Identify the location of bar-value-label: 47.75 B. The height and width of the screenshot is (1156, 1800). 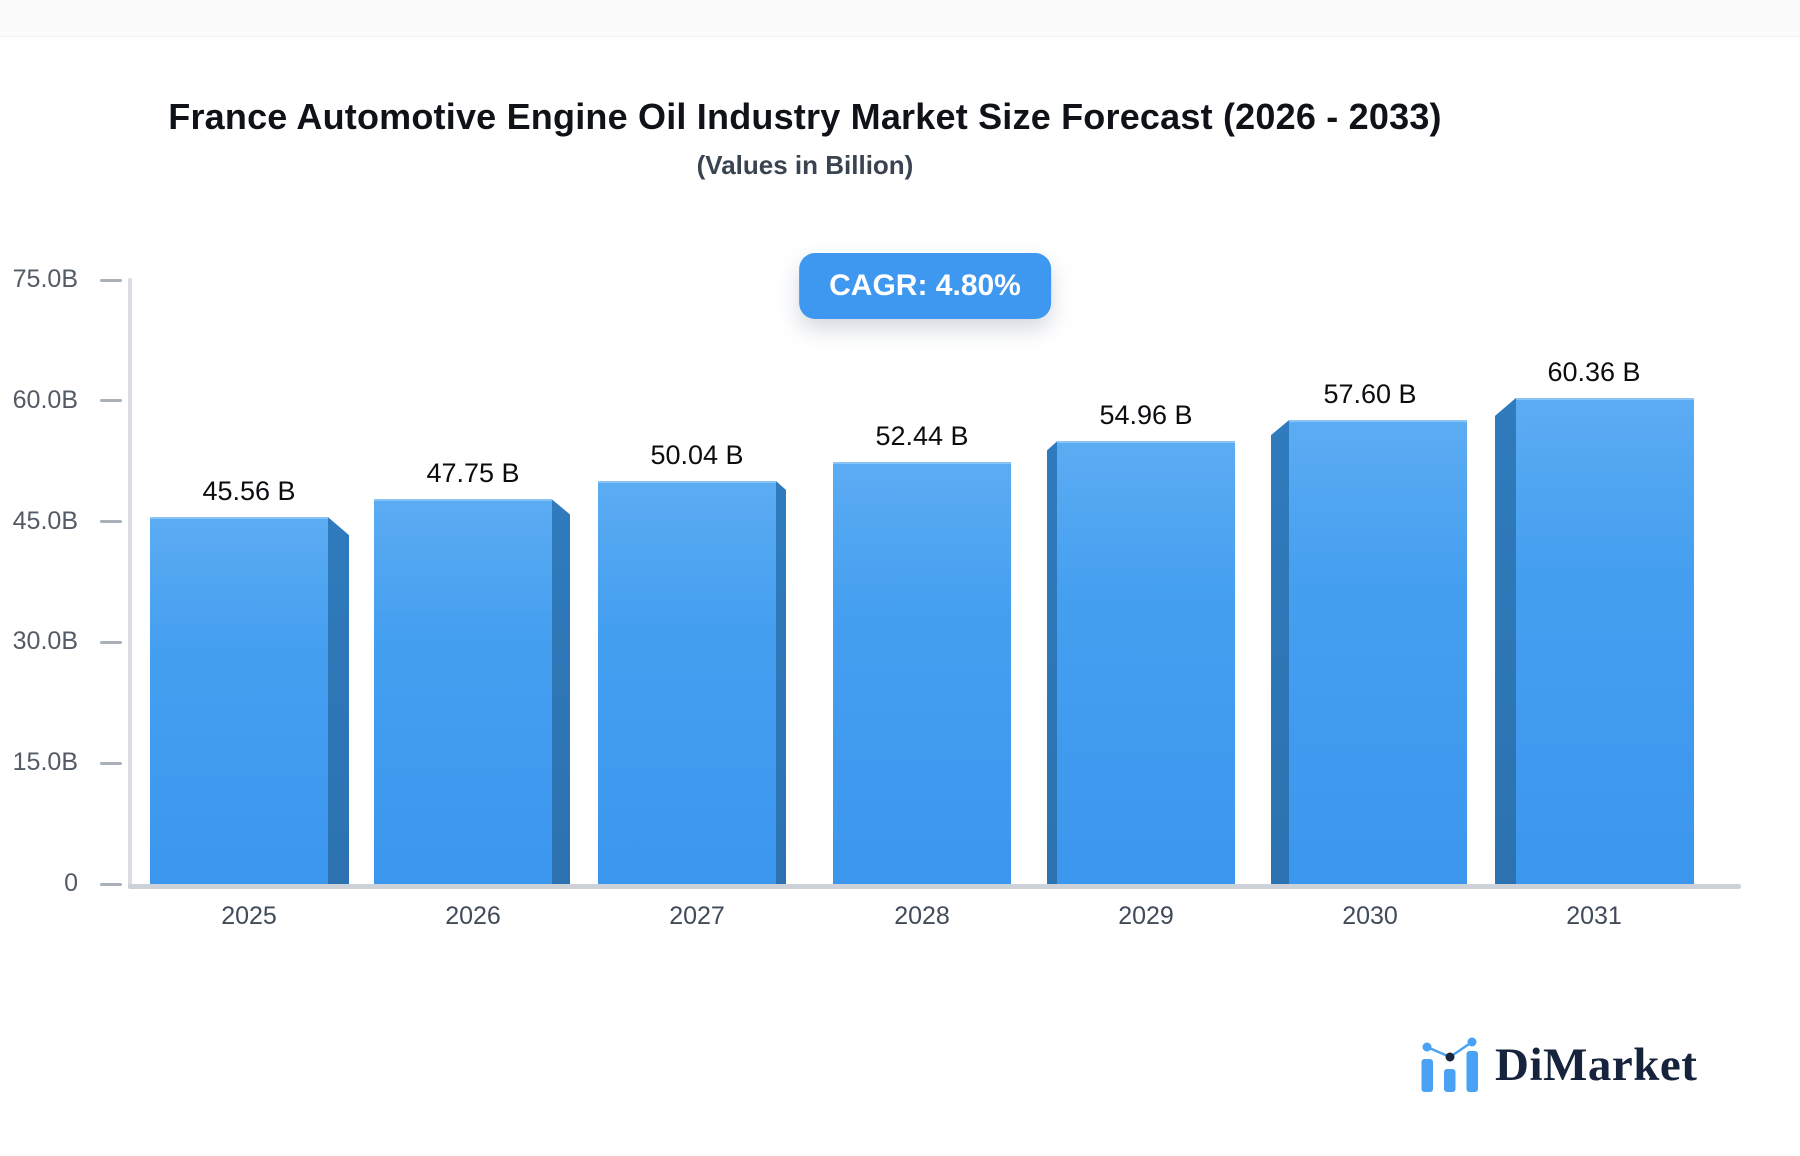
(473, 473).